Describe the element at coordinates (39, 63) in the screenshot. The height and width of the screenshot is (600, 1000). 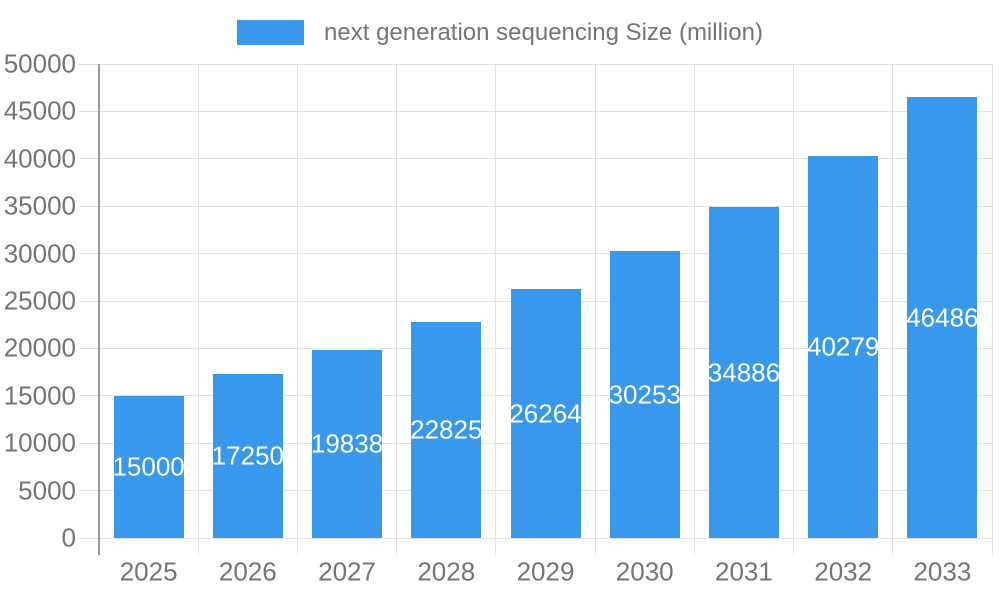
I see `y-tick-label: 50000` at that location.